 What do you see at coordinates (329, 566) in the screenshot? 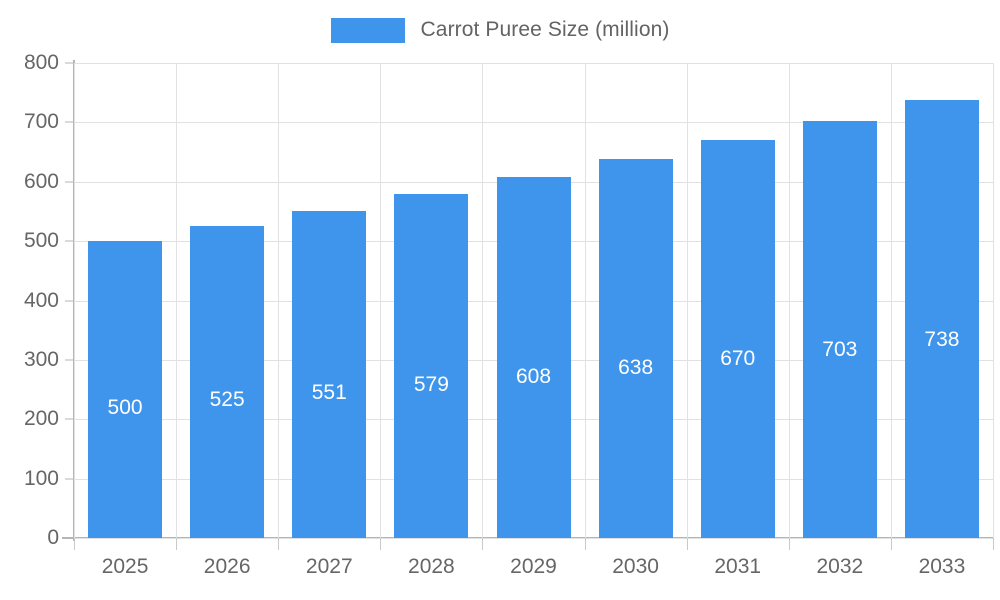
I see `x-tick-label: 2027` at bounding box center [329, 566].